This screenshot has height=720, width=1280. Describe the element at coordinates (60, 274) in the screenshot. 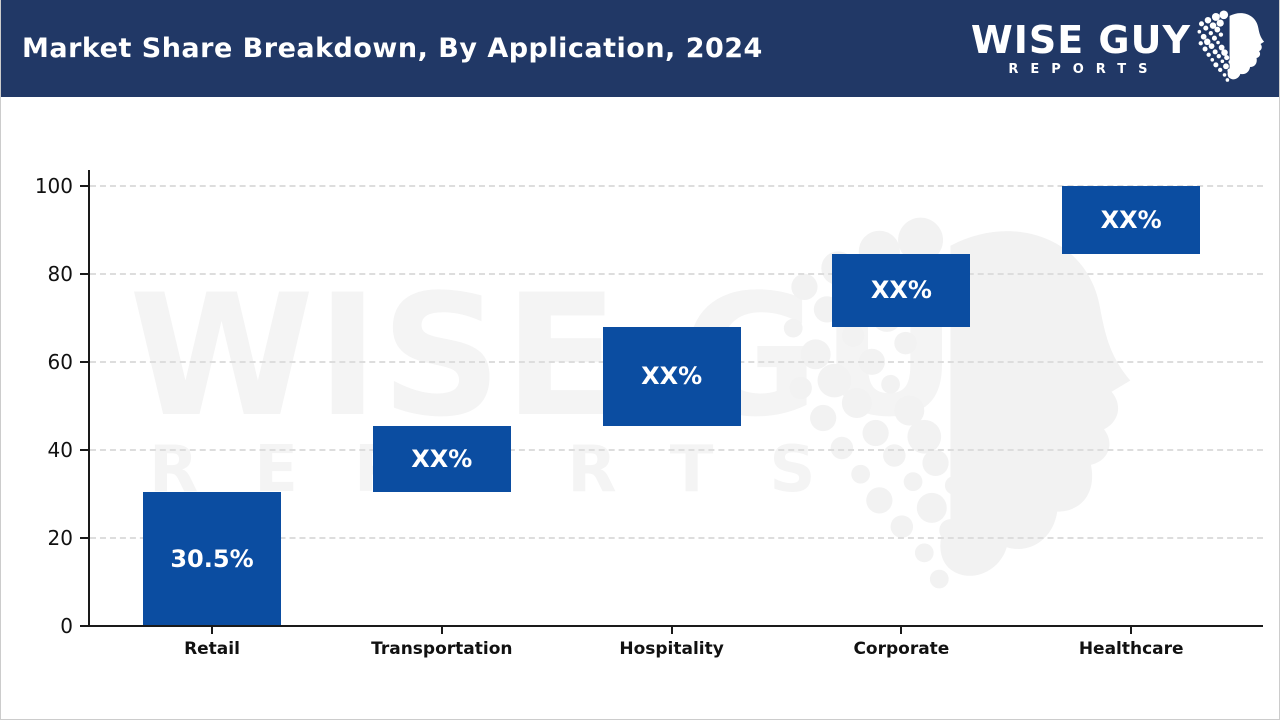

I see `y-axis-tick-label: 80` at that location.